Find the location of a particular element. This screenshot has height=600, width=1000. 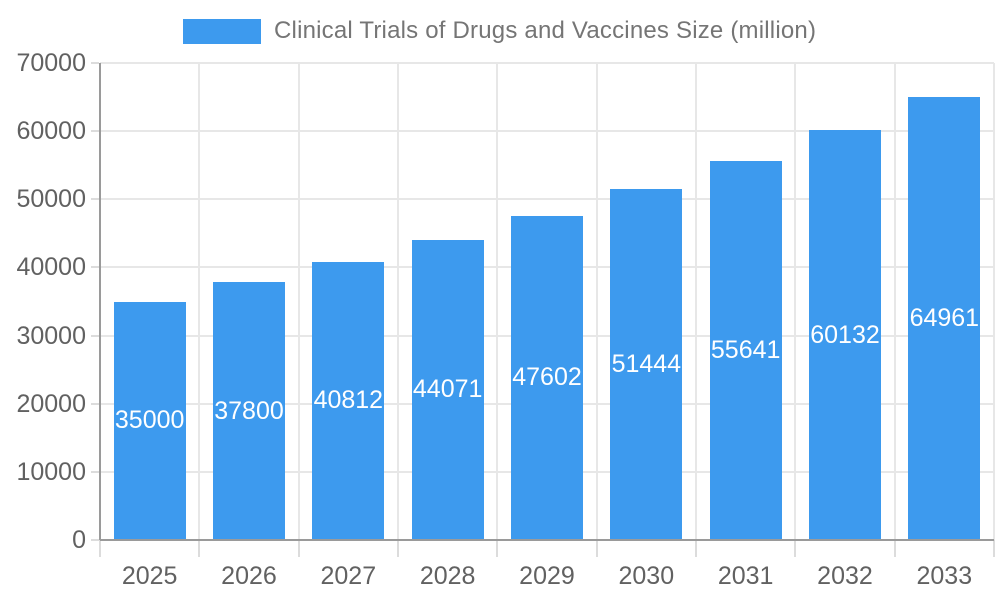

bar: 47602 is located at coordinates (547, 377).